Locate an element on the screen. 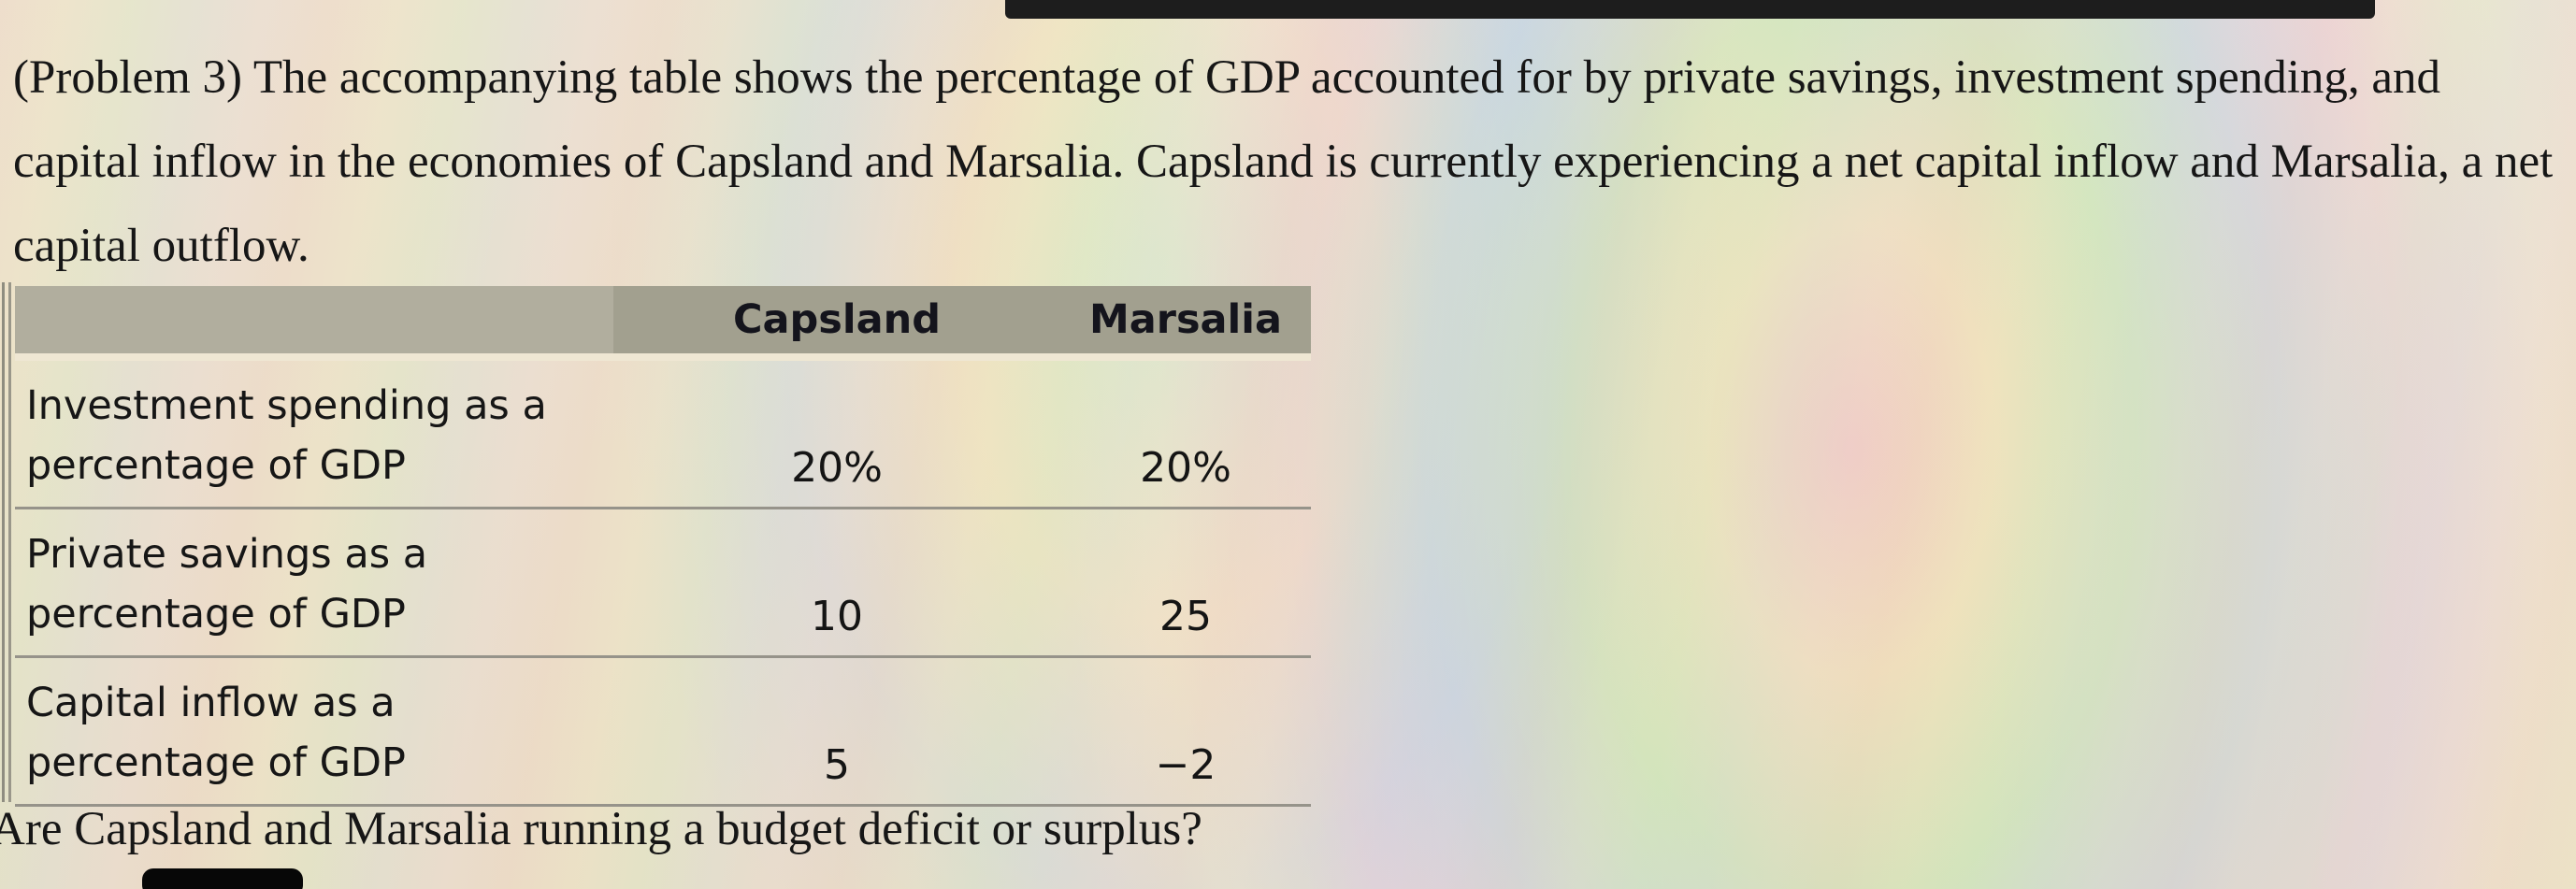 This screenshot has width=2576, height=889. capsland-value: 5 is located at coordinates (837, 765).